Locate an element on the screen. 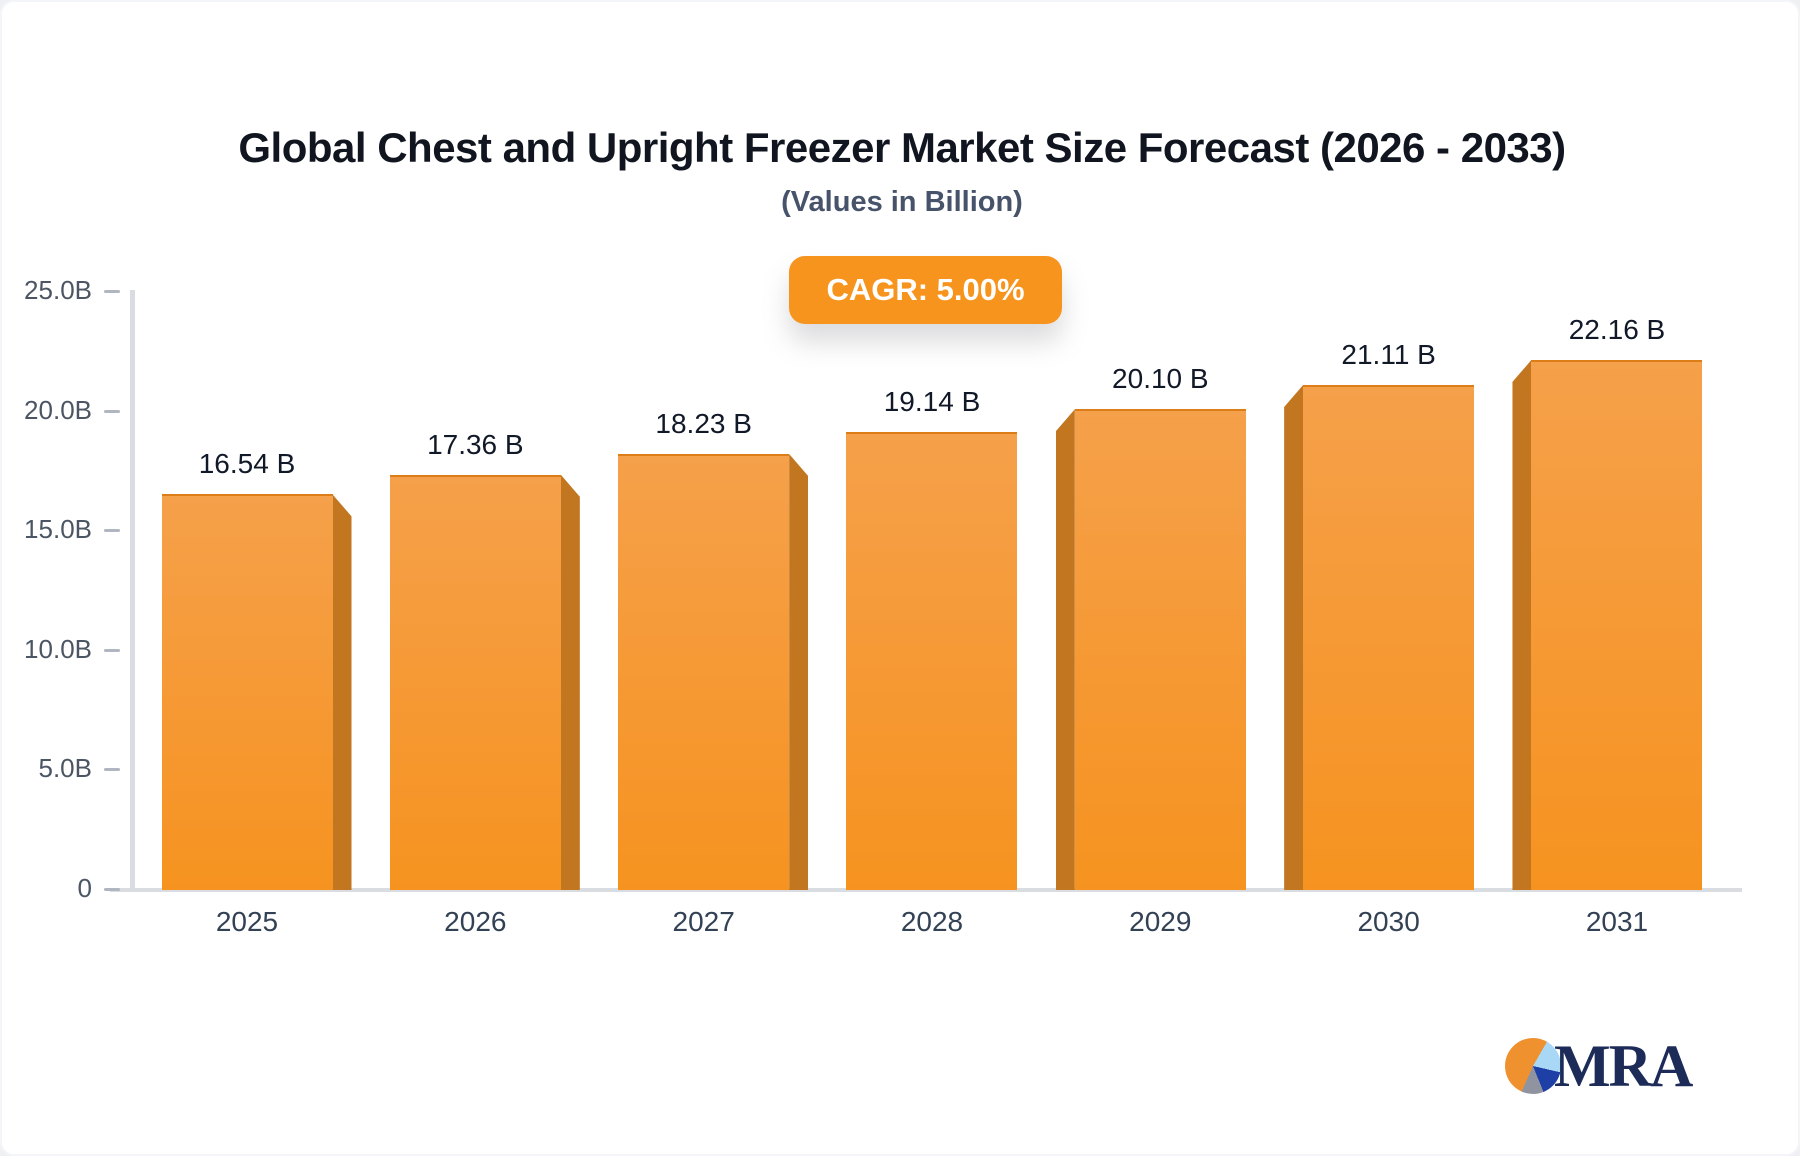  bar-value-label: 21.11 B is located at coordinates (1388, 355).